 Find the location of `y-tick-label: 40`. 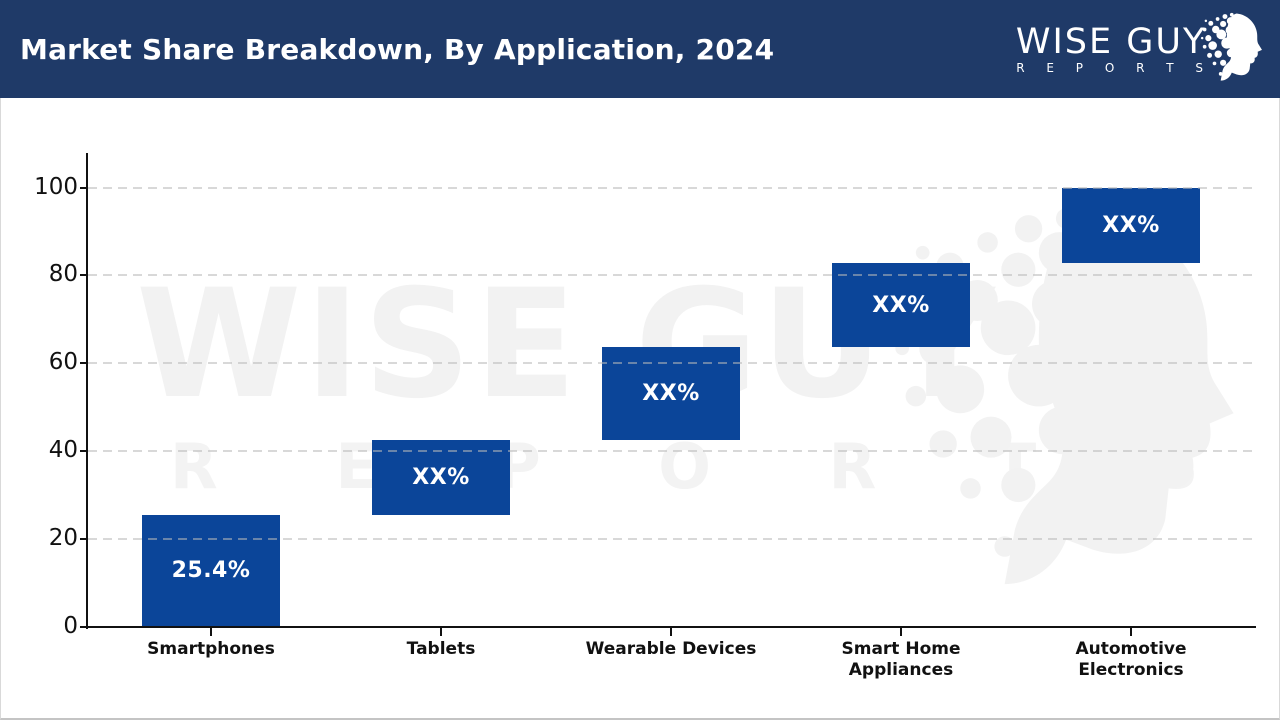

y-tick-label: 40 is located at coordinates (63, 449).